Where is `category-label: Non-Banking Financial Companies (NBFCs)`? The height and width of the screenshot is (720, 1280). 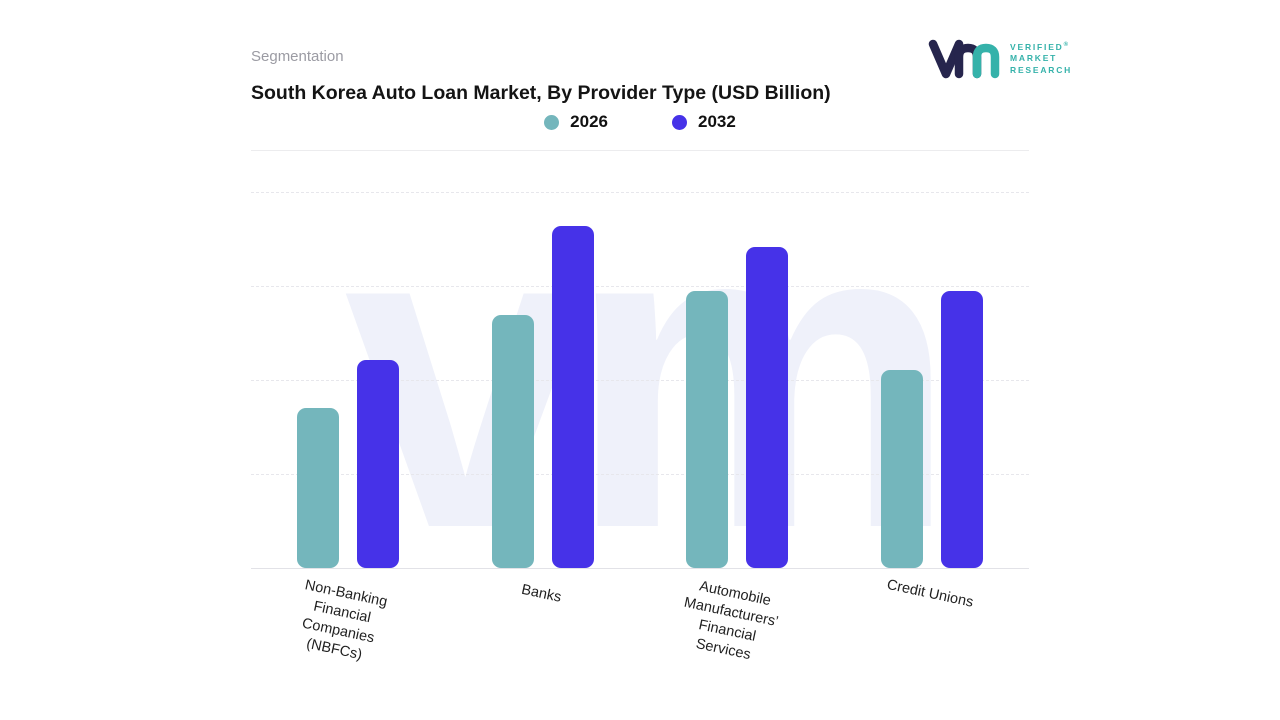
category-label: Non-Banking Financial Companies (NBFCs) is located at coordinates (345, 620).